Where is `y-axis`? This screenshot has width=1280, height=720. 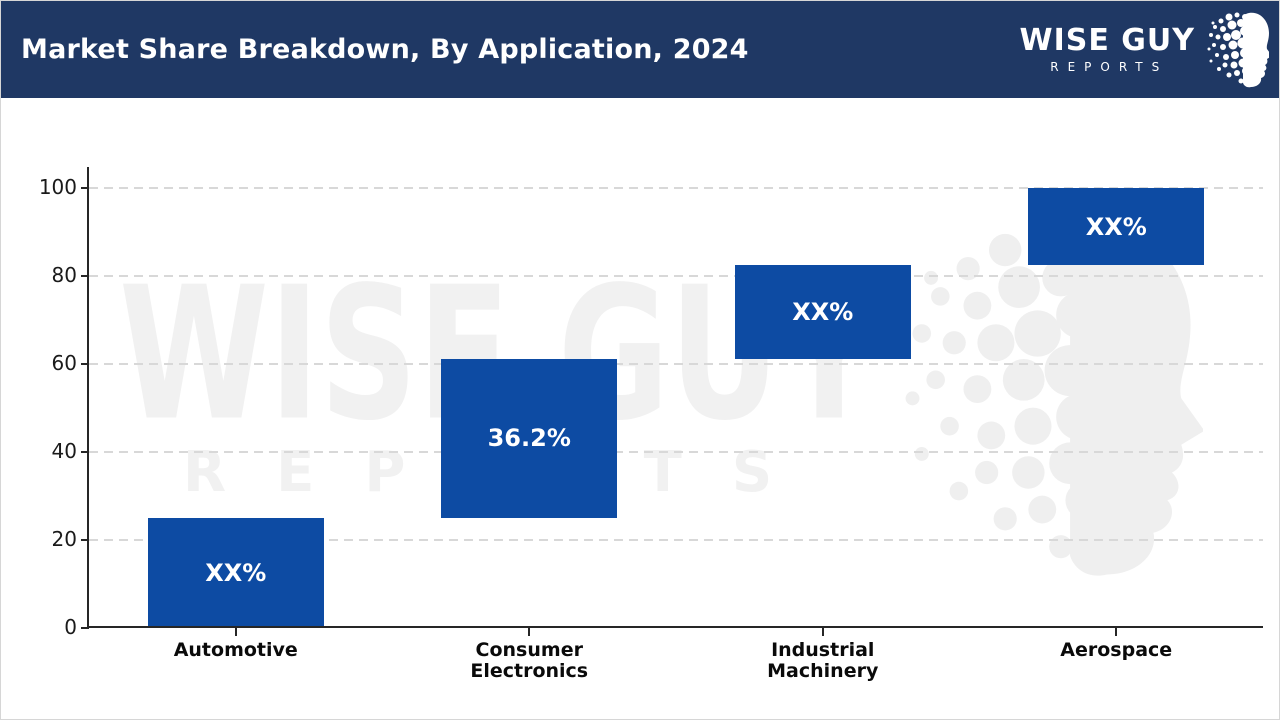 y-axis is located at coordinates (88, 397).